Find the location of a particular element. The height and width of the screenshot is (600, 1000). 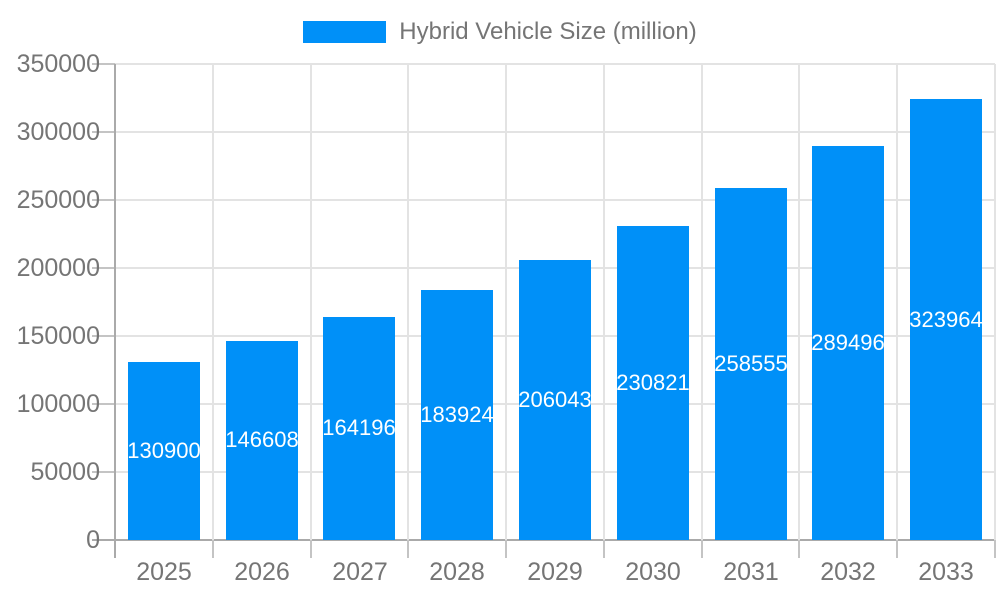

bar-value-label: 230821 is located at coordinates (653, 382).